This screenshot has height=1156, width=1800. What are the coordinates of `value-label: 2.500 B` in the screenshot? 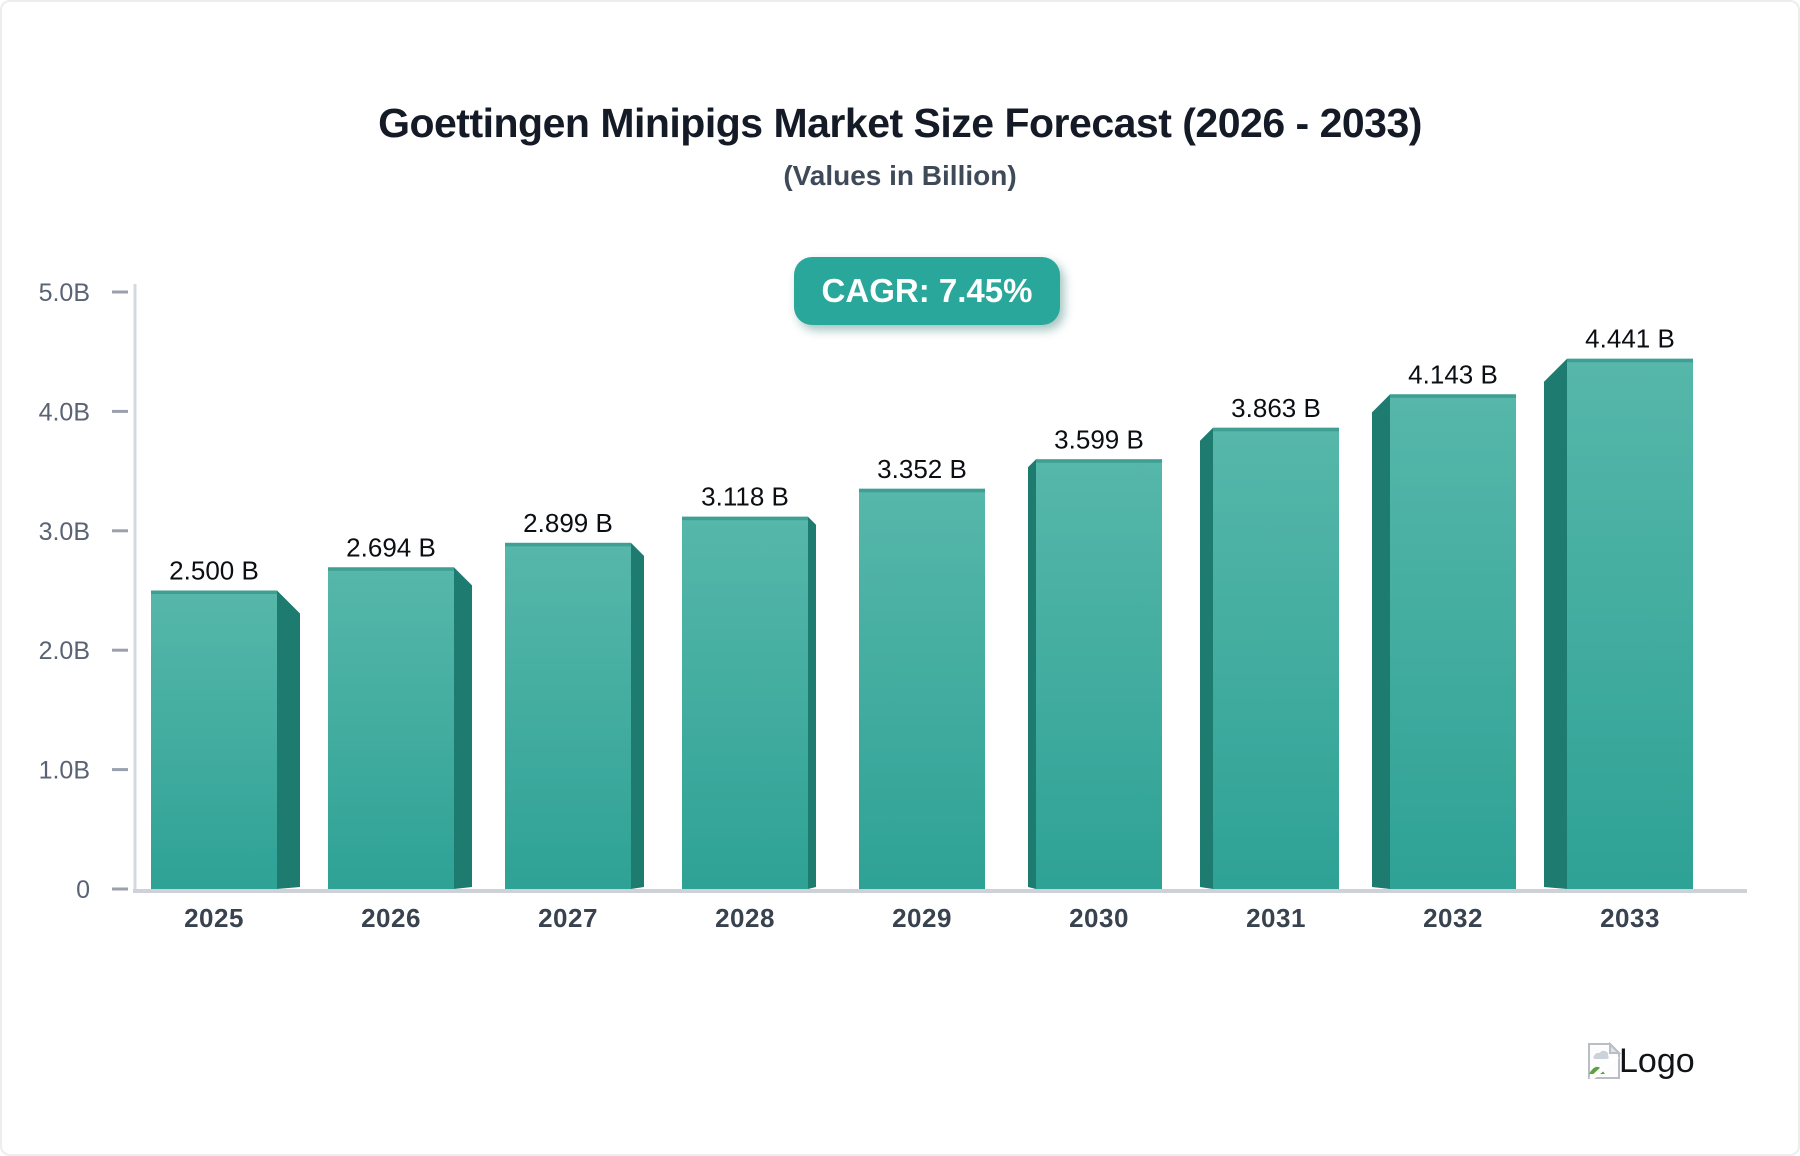 It's located at (214, 571).